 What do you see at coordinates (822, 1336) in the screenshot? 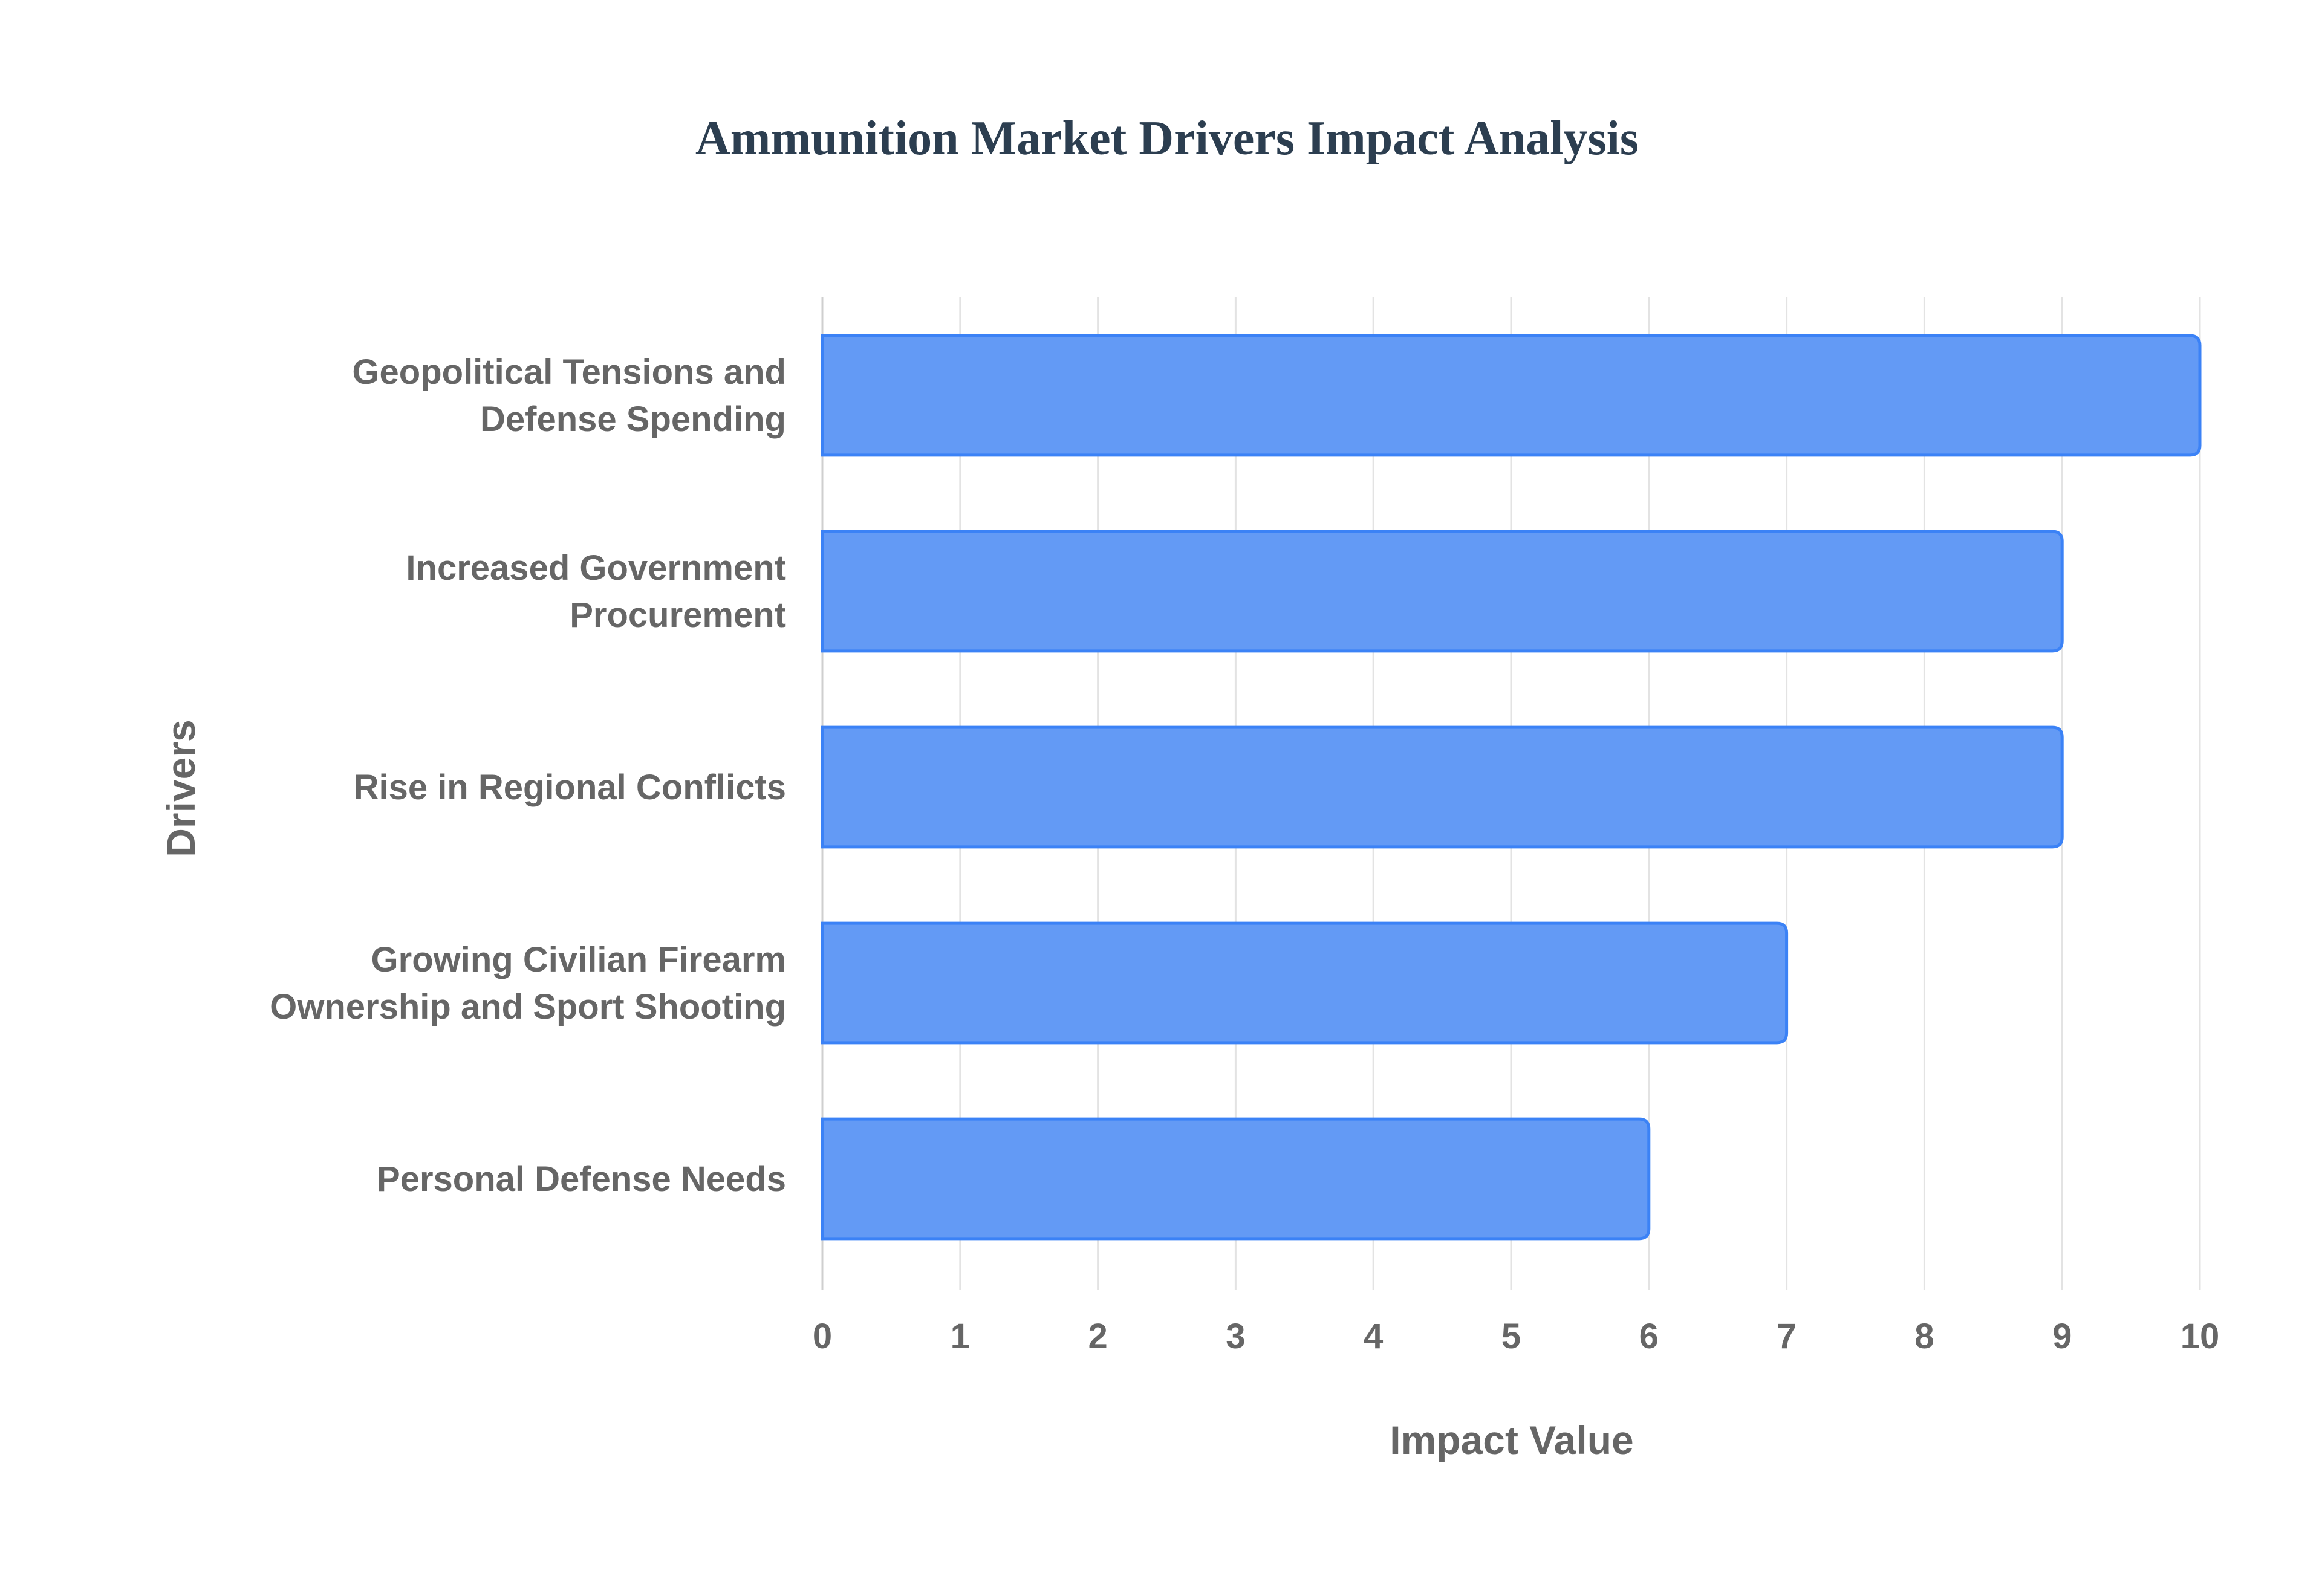
I see `x-tick-label: 0` at bounding box center [822, 1336].